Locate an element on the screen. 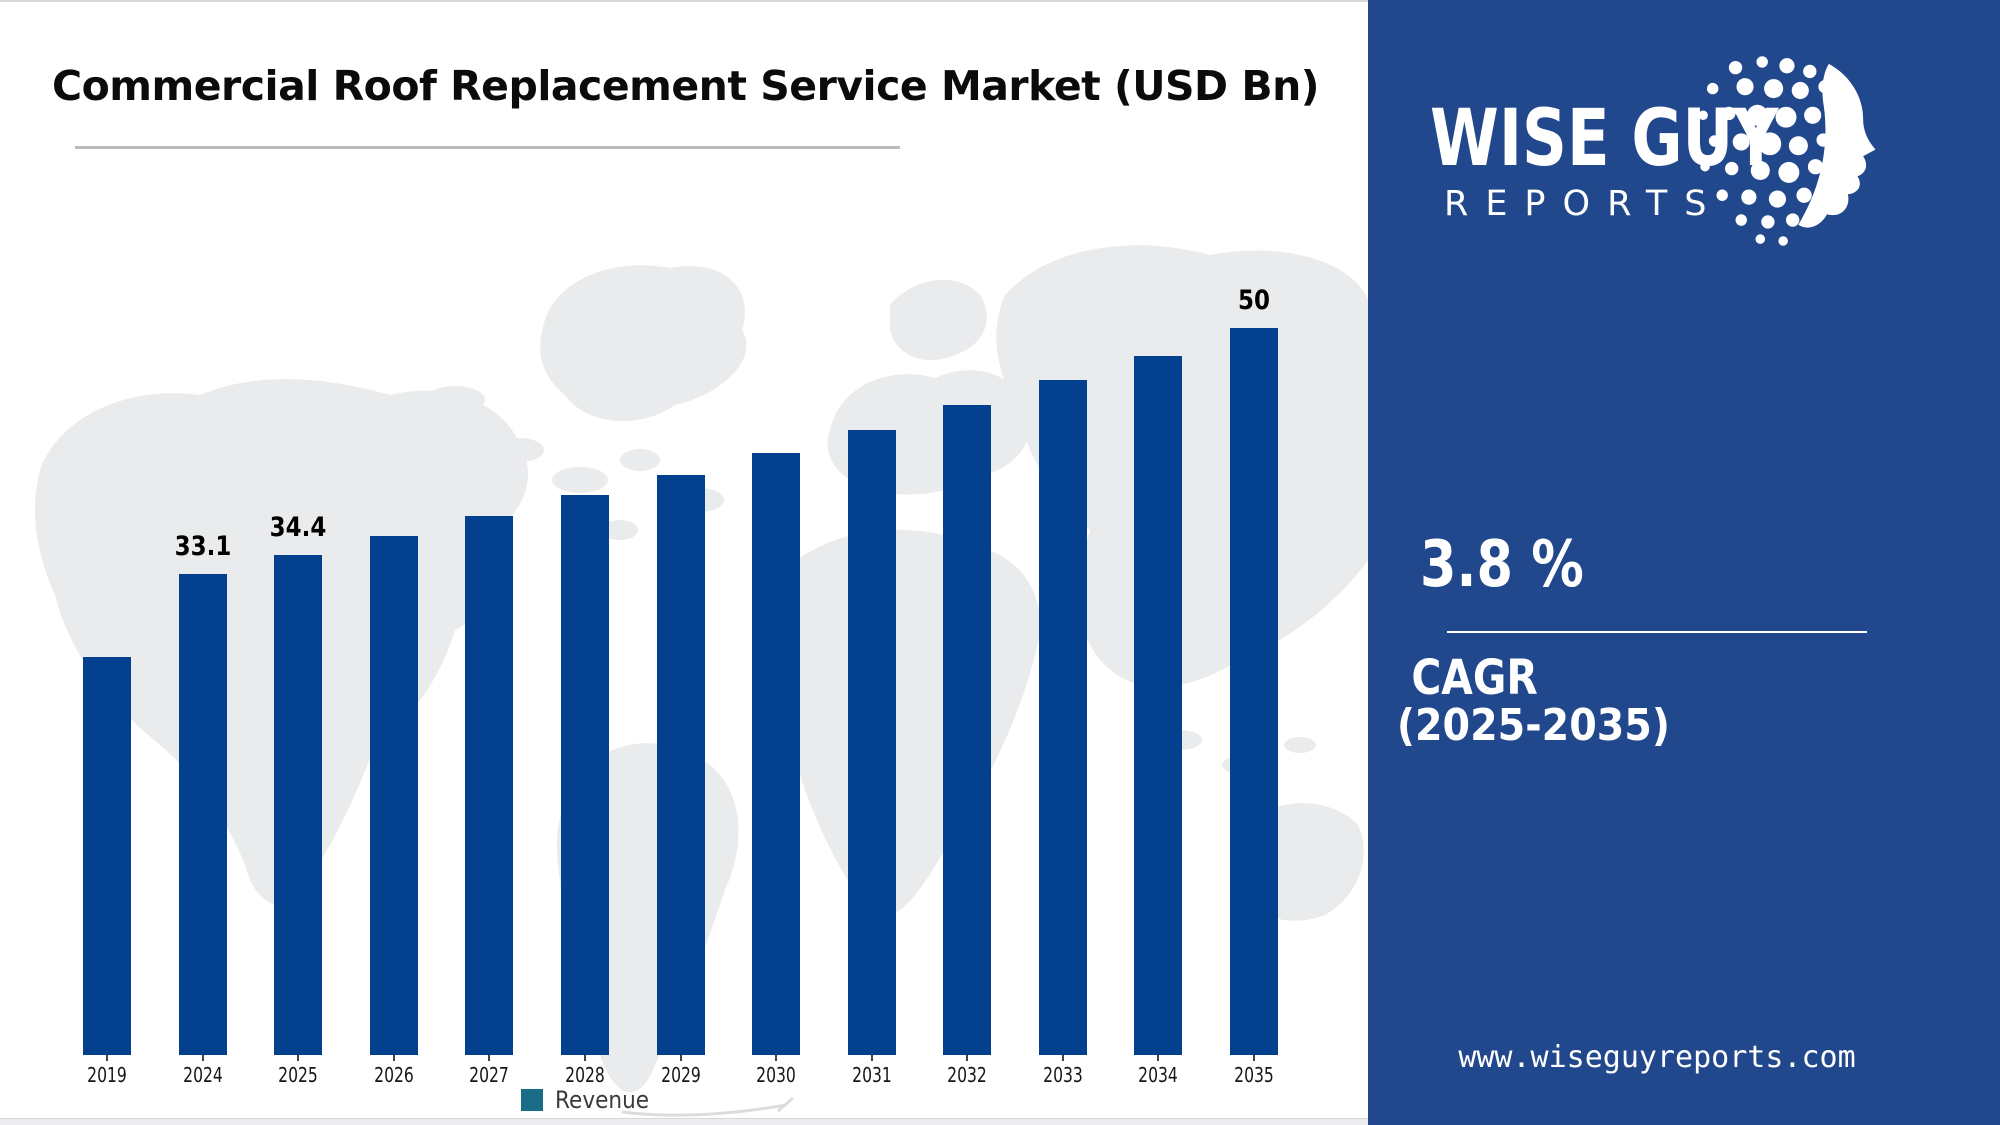  bar-2034 is located at coordinates (1158, 705).